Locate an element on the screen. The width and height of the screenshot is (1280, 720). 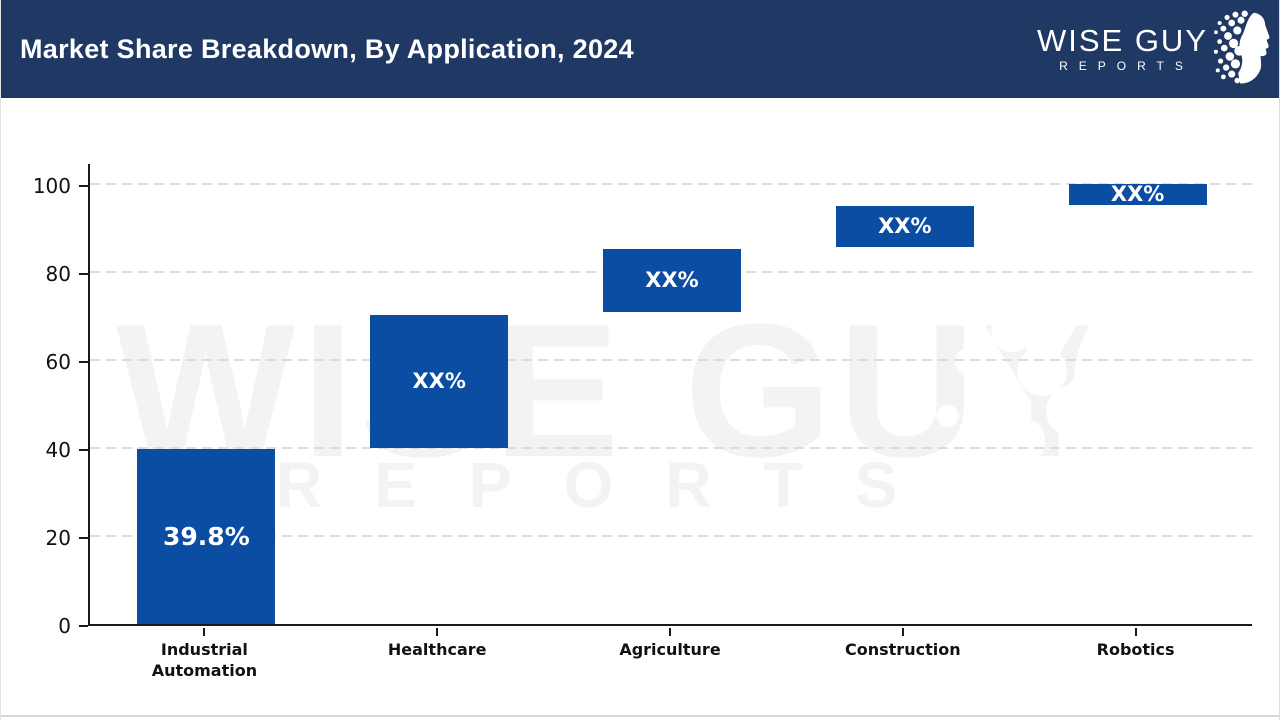
x-tick-label-agriculture: Agriculture is located at coordinates (670, 649).